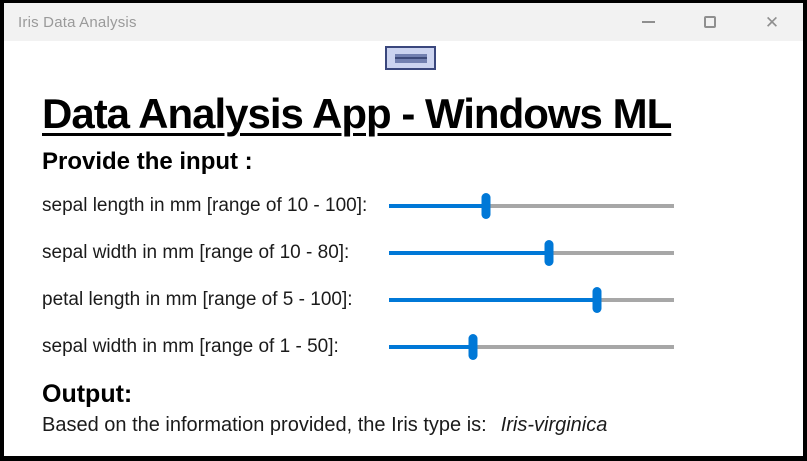 The width and height of the screenshot is (807, 461). I want to click on slider-row-sepal-length: sepal length in mm [range of 10 - 100]:, so click(403, 205).